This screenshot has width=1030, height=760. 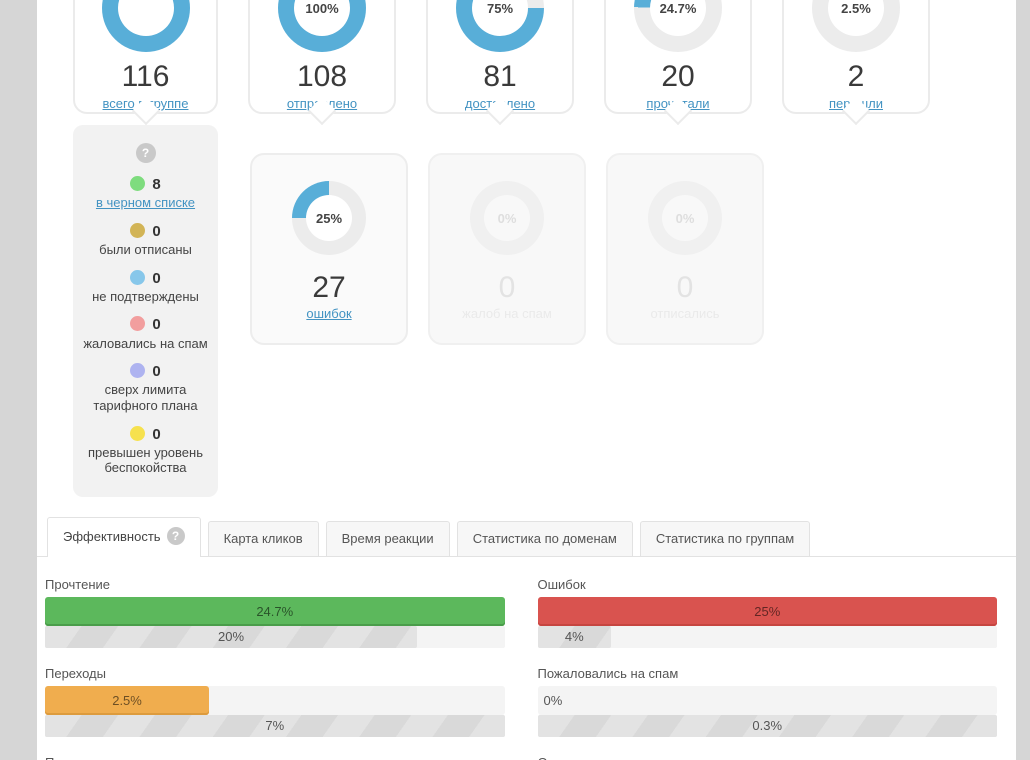 I want to click on donut-chart-unsubscribed: 0%, so click(x=685, y=218).